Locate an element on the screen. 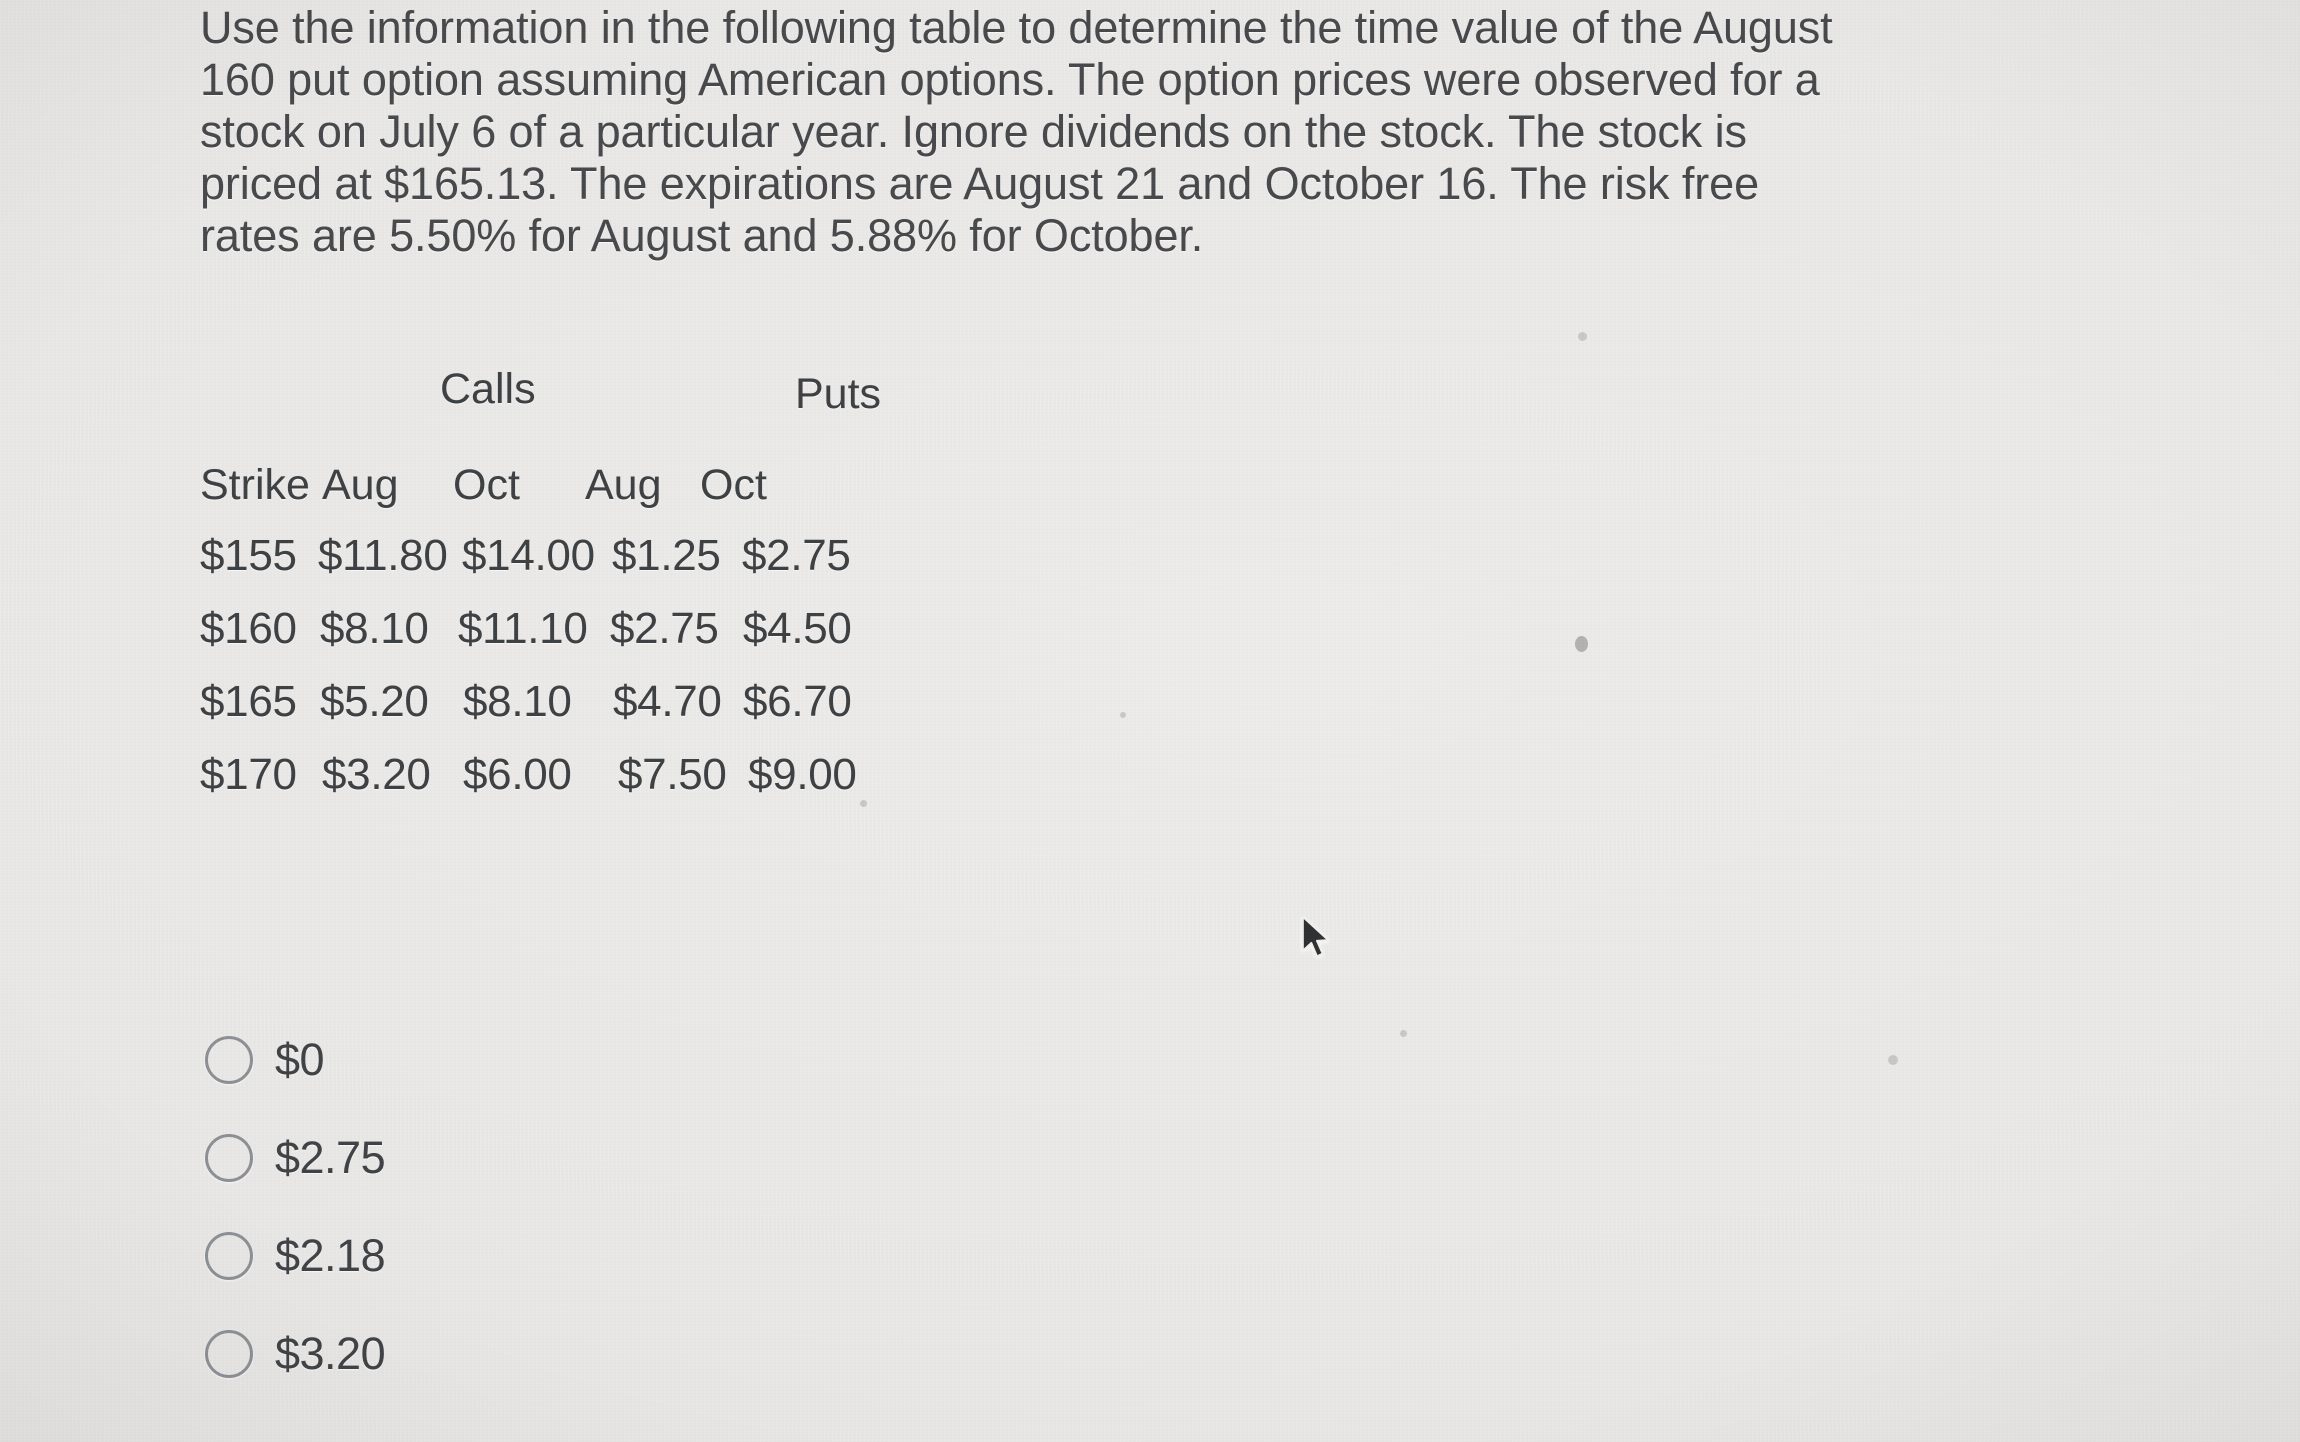 Image resolution: width=2300 pixels, height=1442 pixels. cell-put-aug: $2.75 is located at coordinates (664, 628).